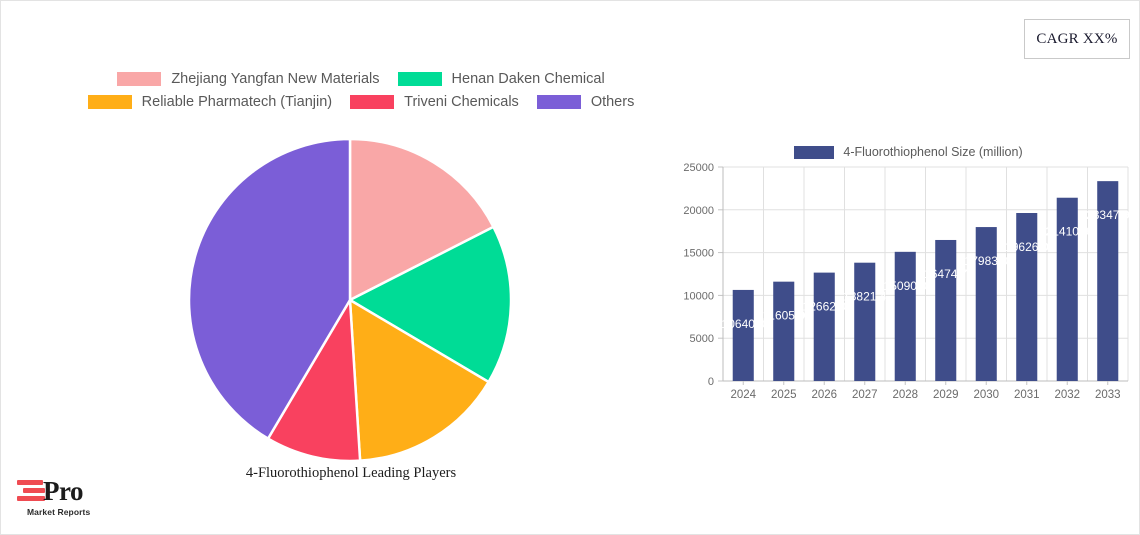  I want to click on pie-legend-label: Others, so click(612, 102).